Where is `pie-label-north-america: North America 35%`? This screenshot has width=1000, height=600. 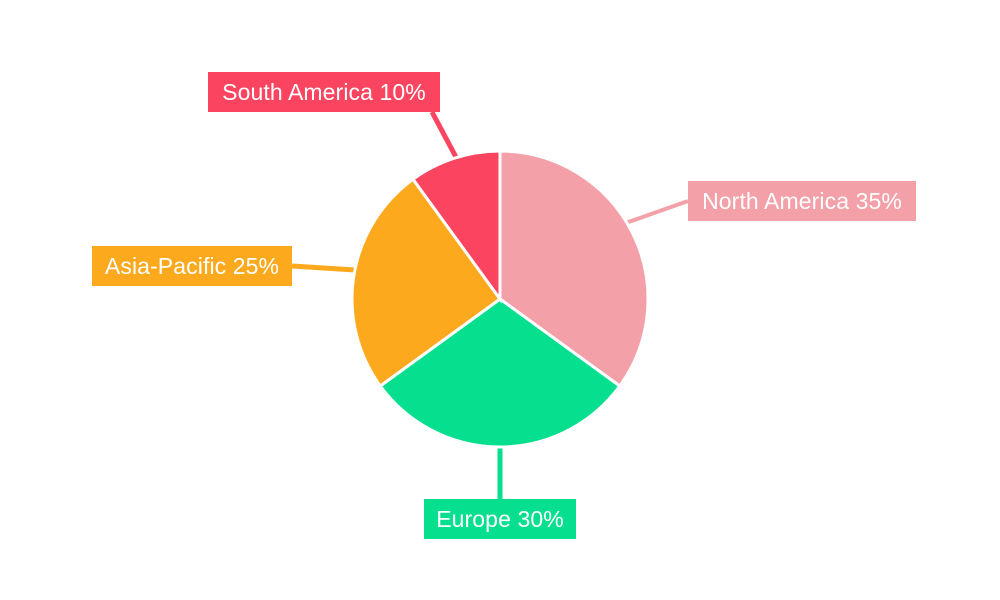
pie-label-north-america: North America 35% is located at coordinates (802, 201).